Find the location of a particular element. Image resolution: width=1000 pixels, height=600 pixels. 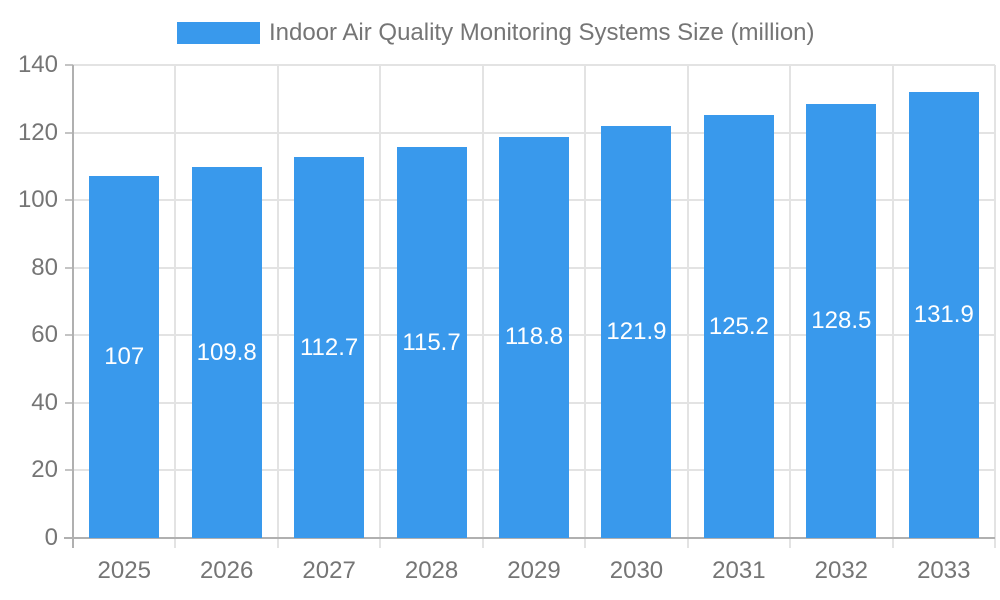

x-axis-label: 2026 is located at coordinates (226, 570).